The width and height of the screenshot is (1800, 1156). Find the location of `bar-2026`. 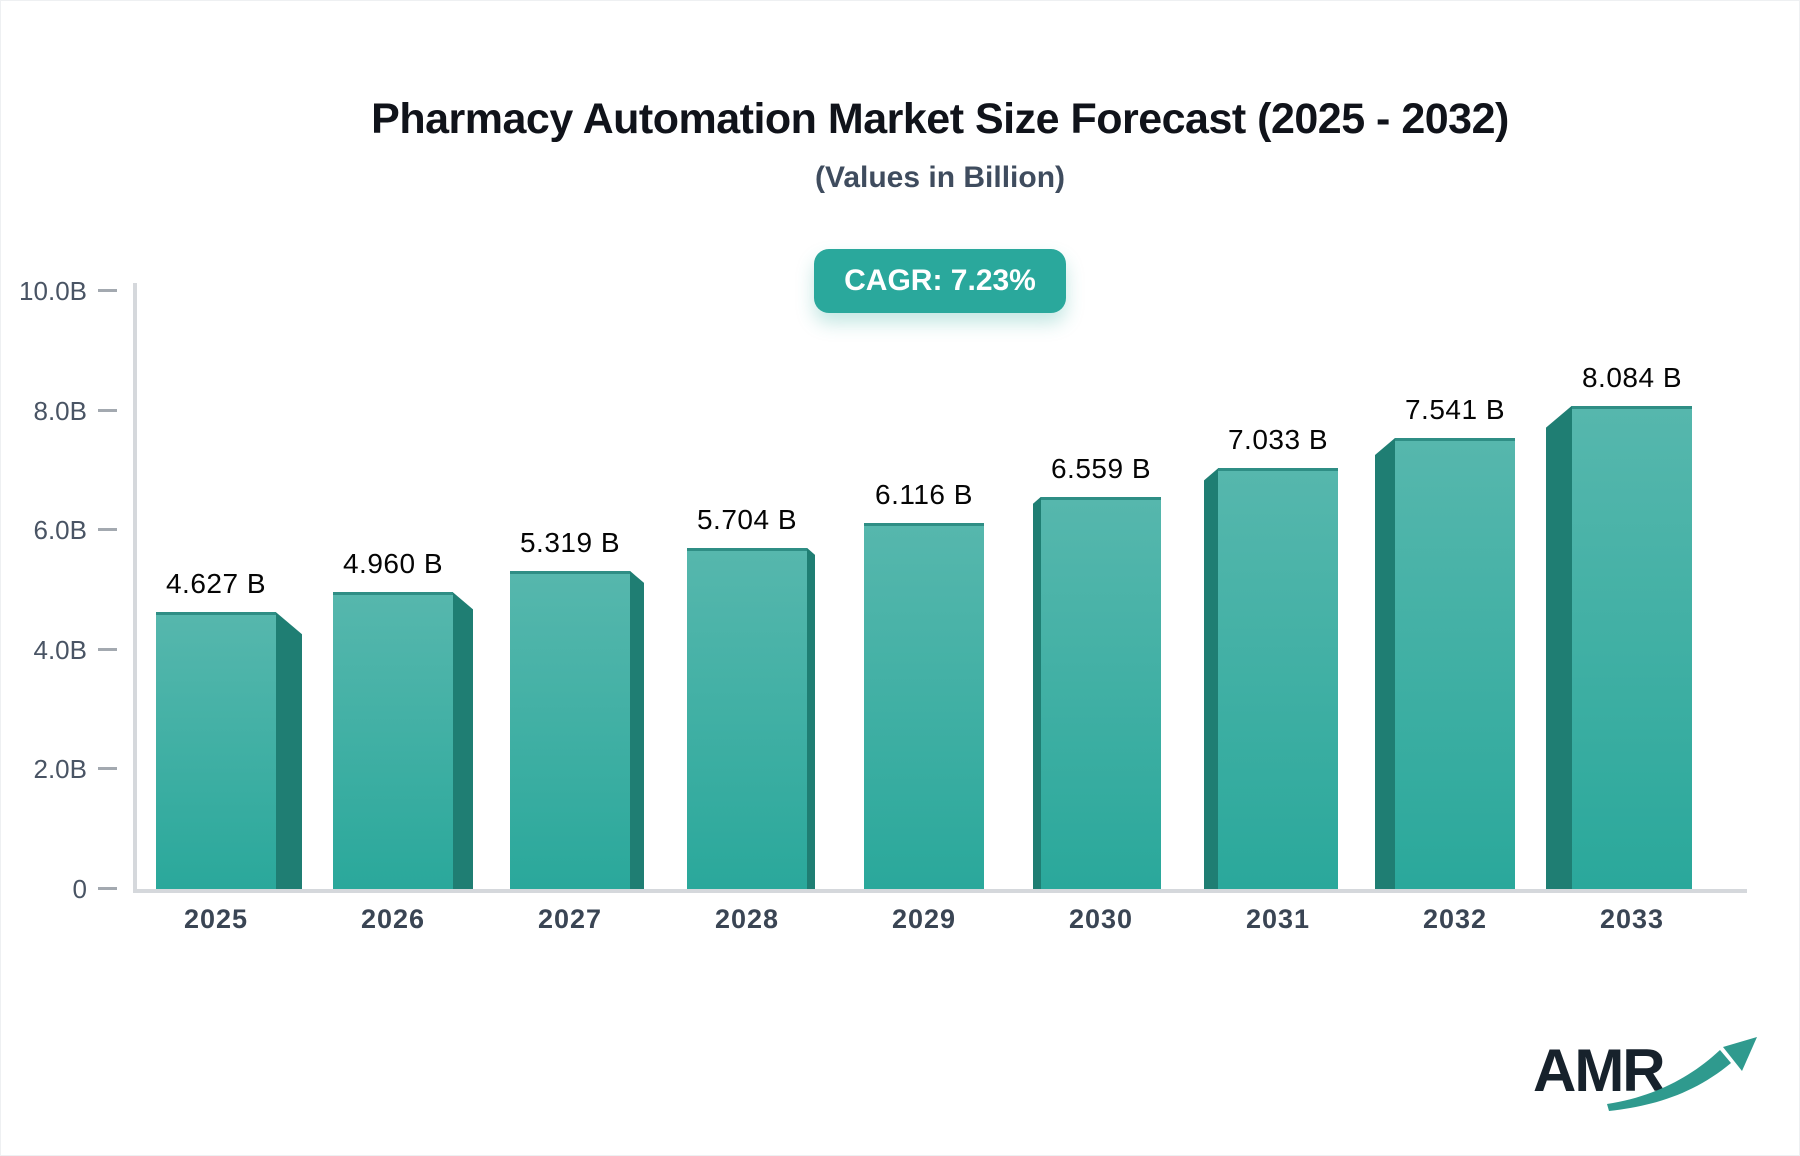

bar-2026 is located at coordinates (393, 740).